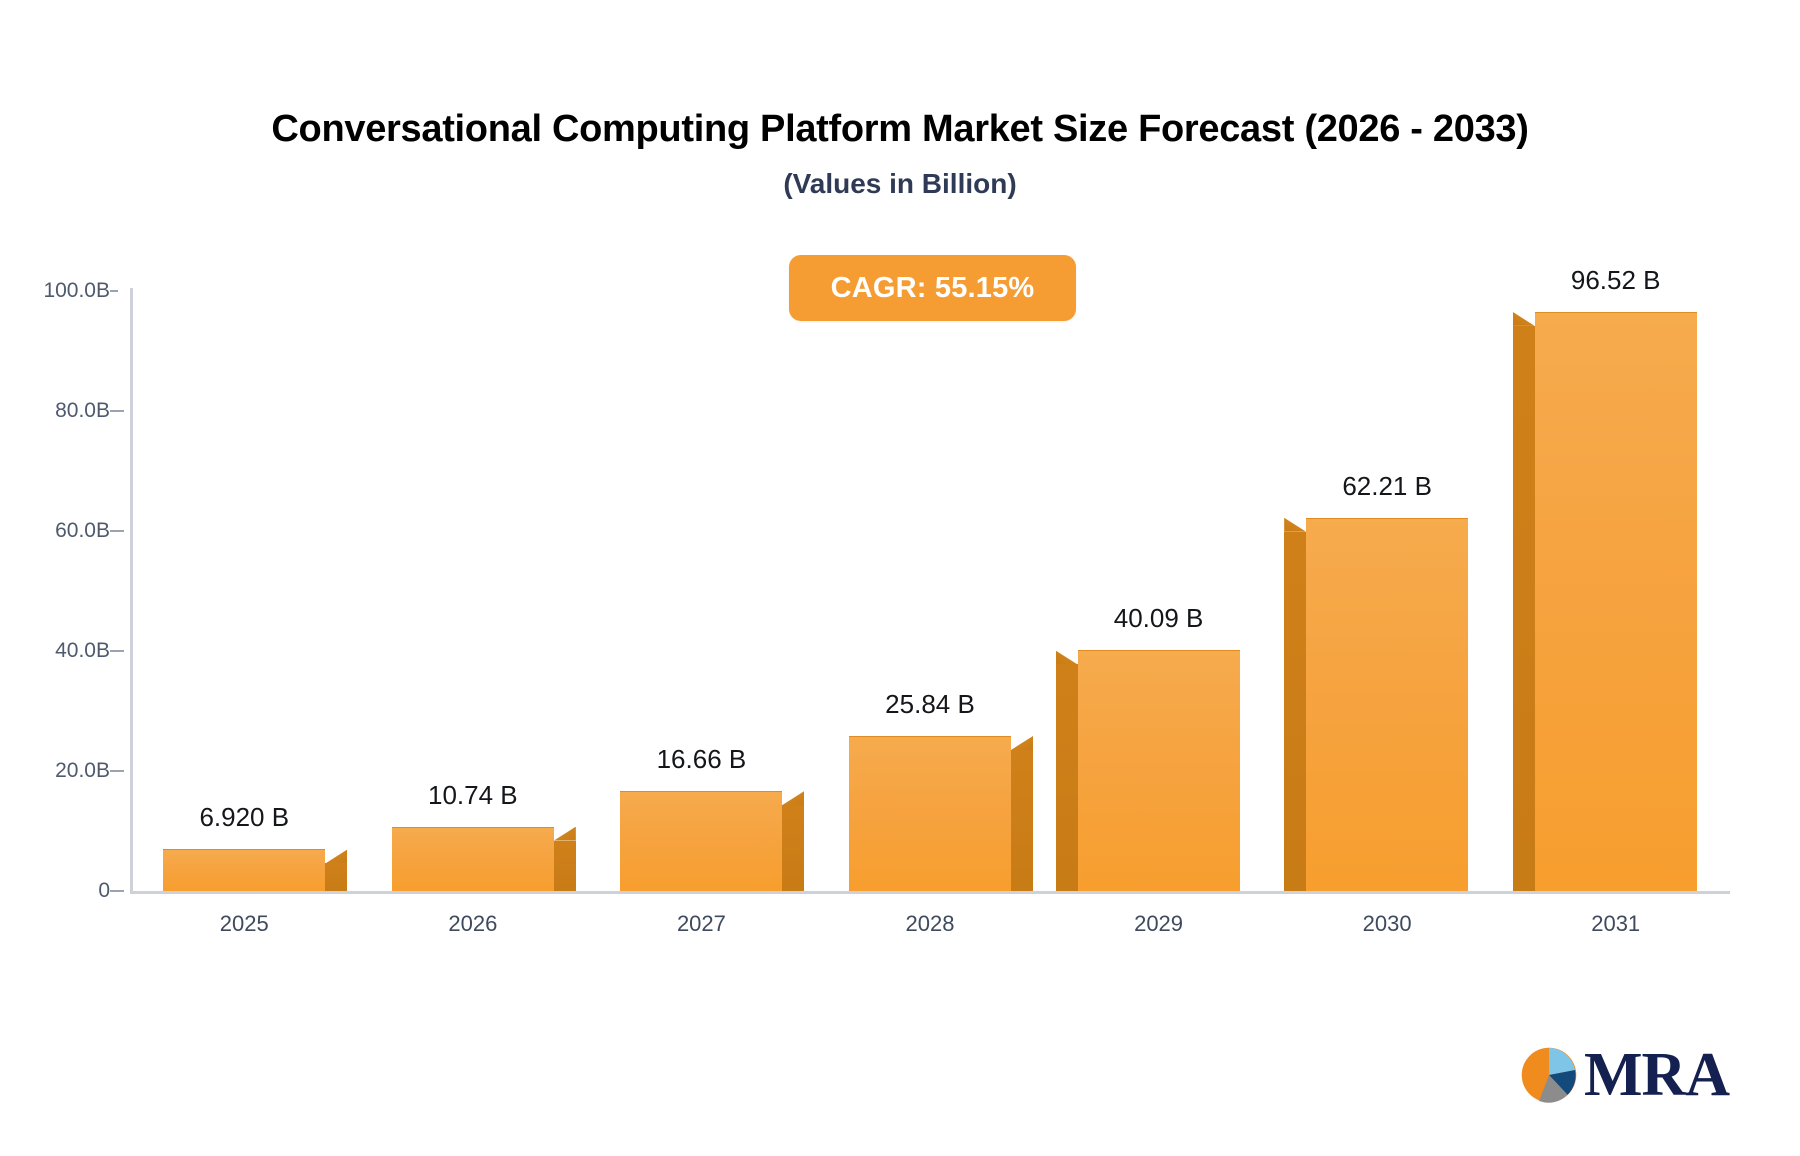 This screenshot has height=1156, width=1800. I want to click on chart-subtitle: (Values in Billion), so click(900, 183).